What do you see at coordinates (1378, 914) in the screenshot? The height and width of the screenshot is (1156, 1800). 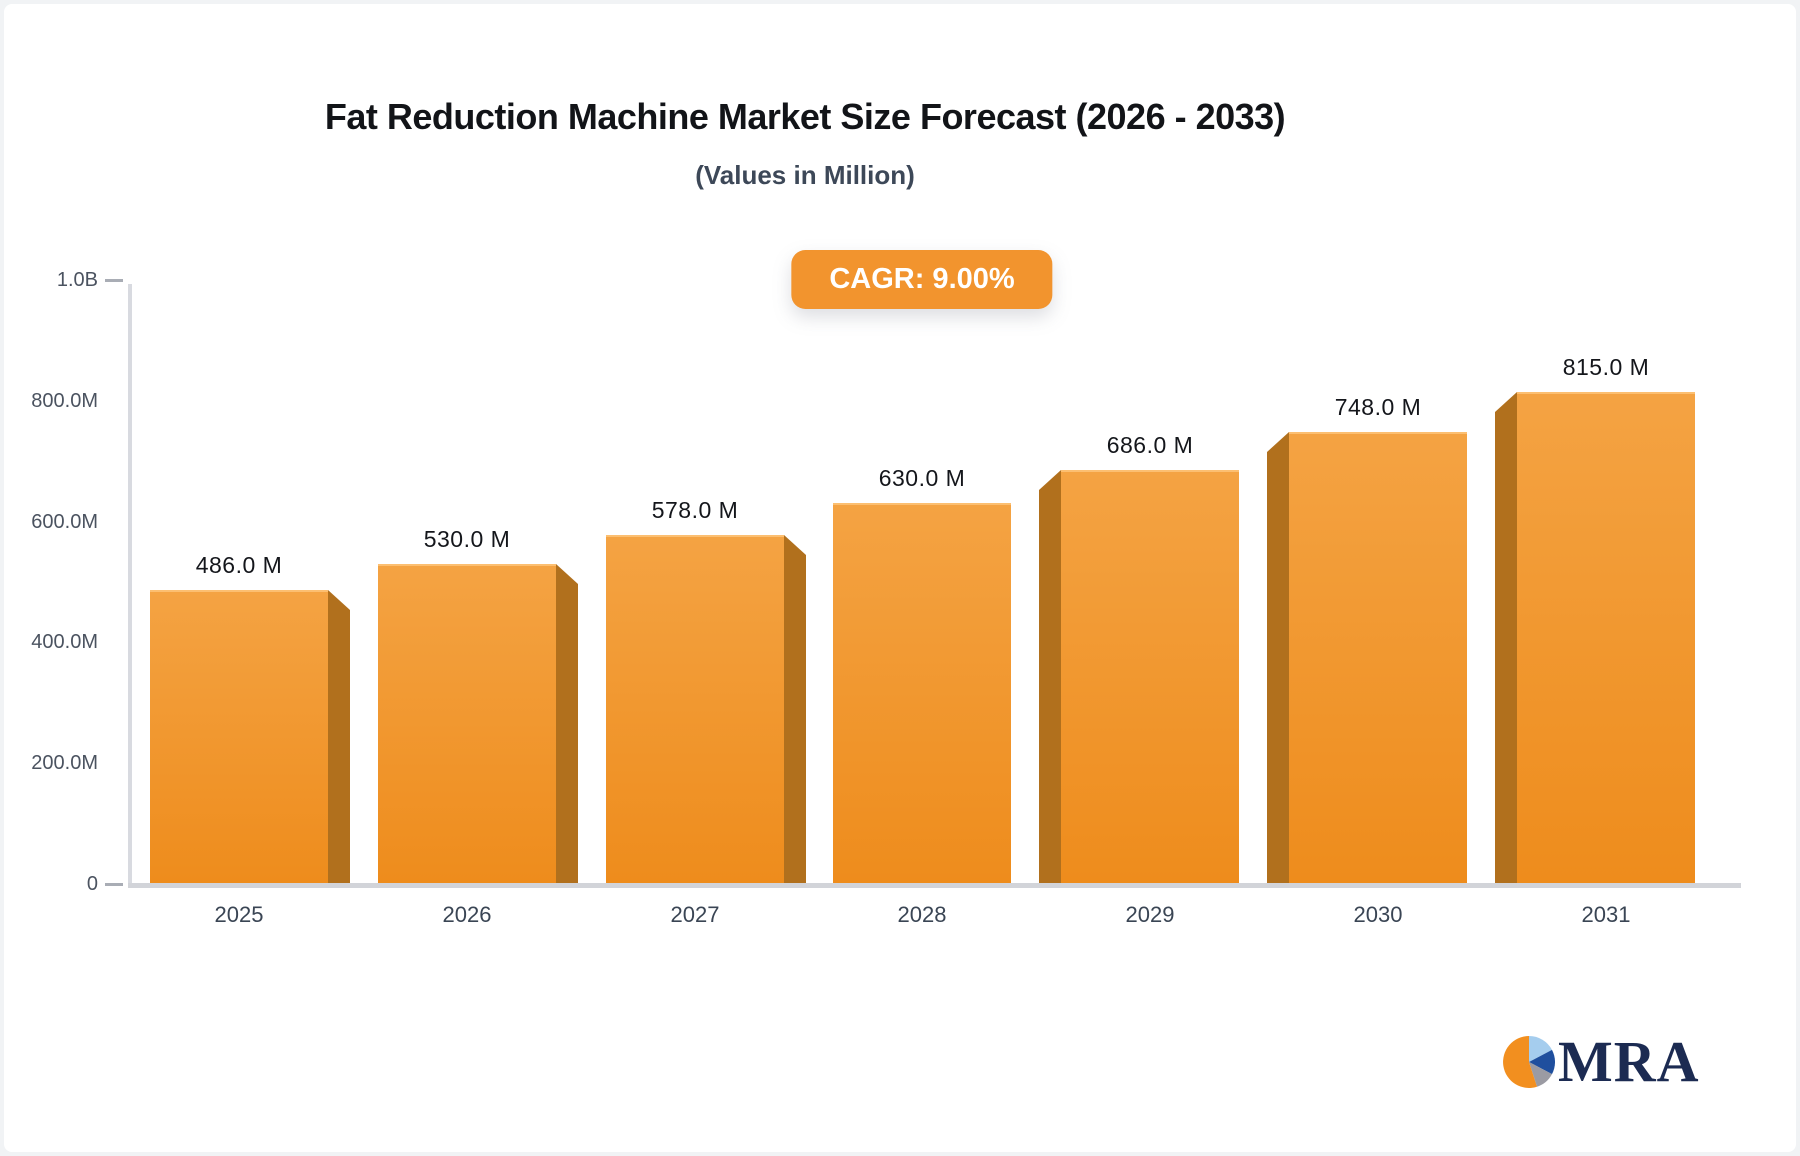 I see `x-axis-label: 2030` at bounding box center [1378, 914].